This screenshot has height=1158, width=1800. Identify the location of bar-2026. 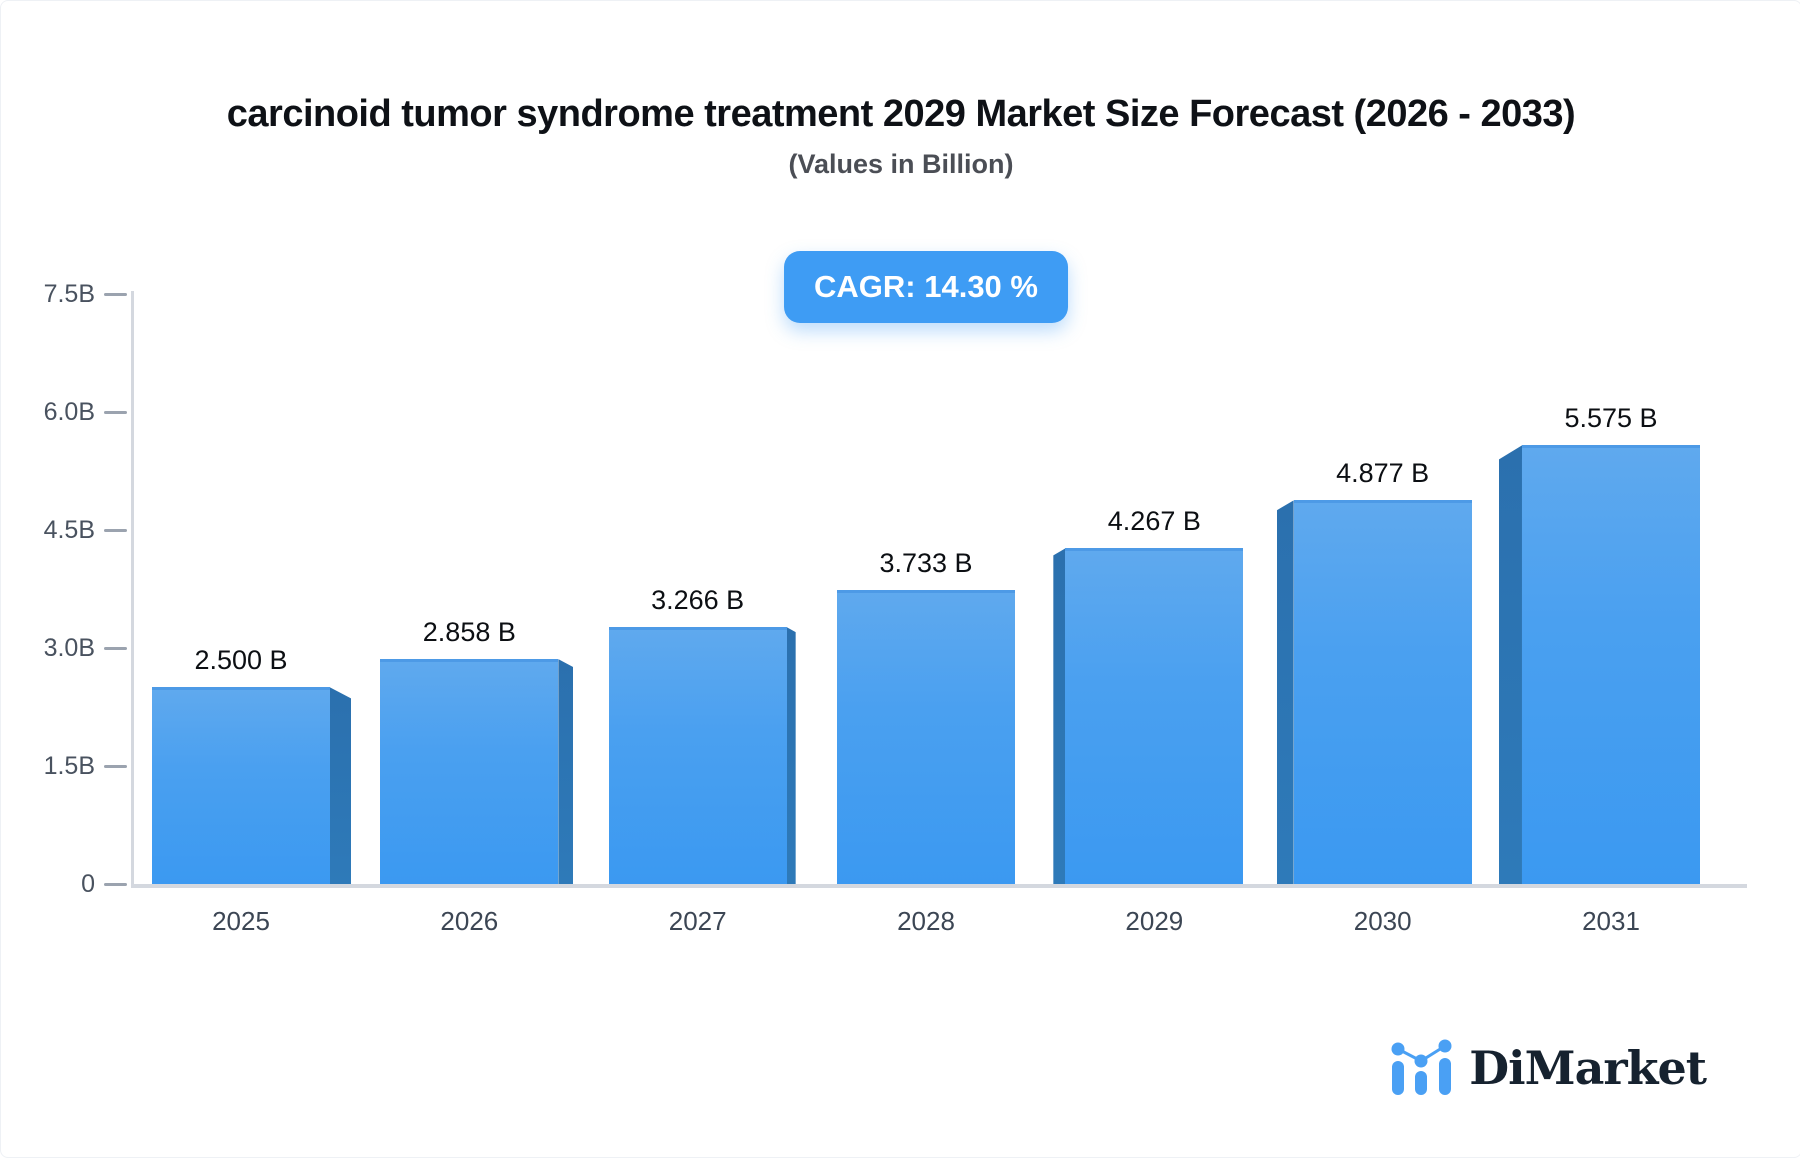
(469, 771).